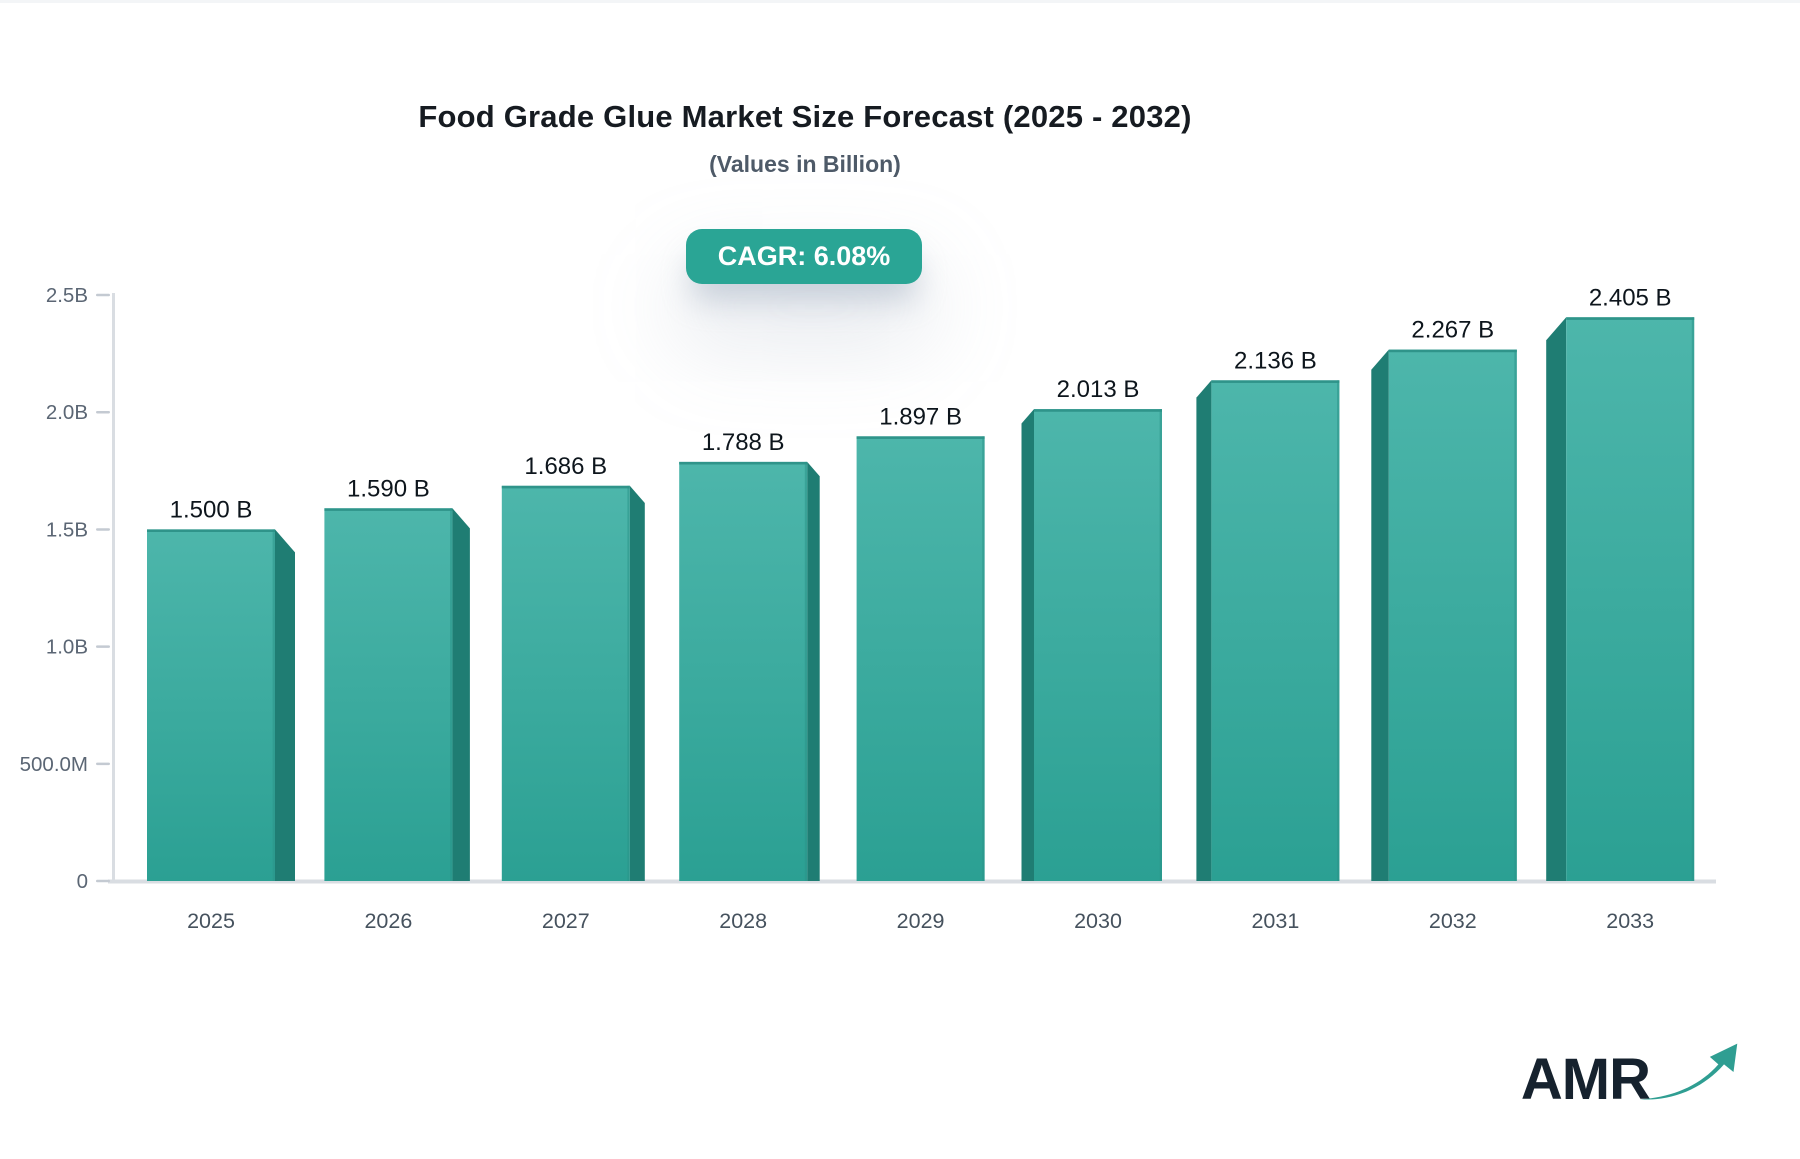 This screenshot has width=1800, height=1159. I want to click on y-tick-label: 2.0B, so click(67, 412).